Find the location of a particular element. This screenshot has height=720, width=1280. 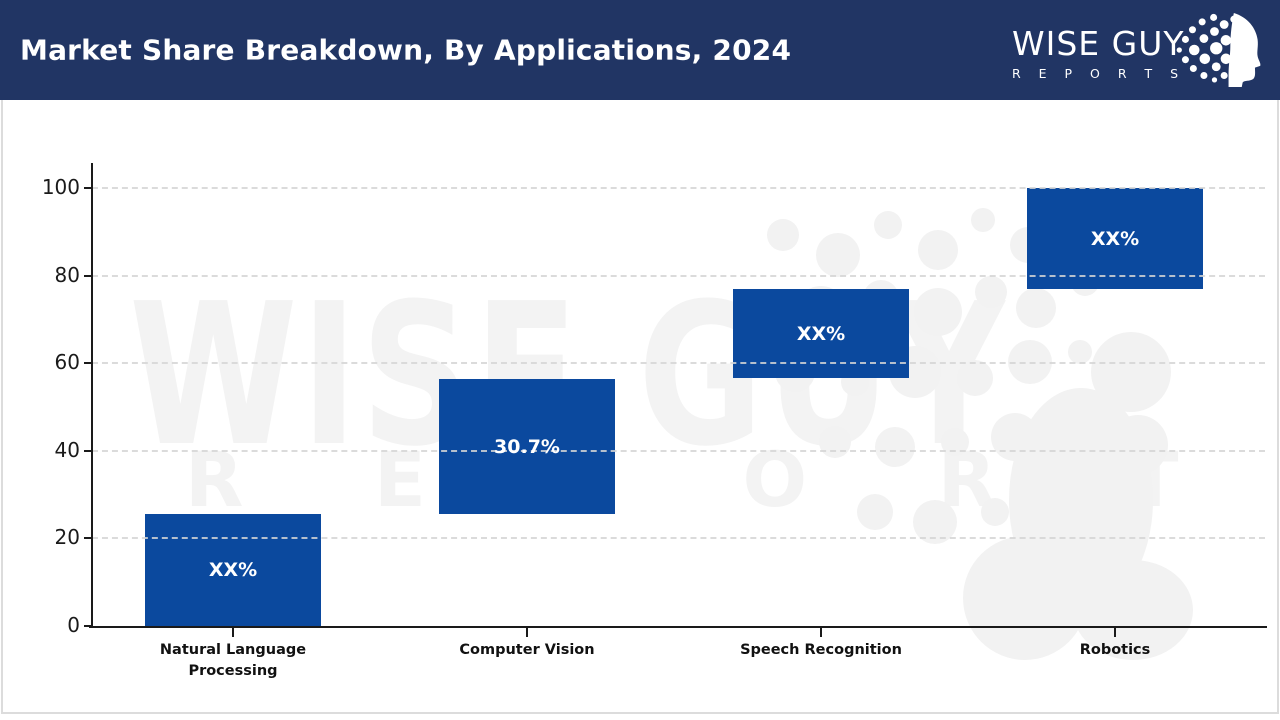

x-axis is located at coordinates (678, 627).